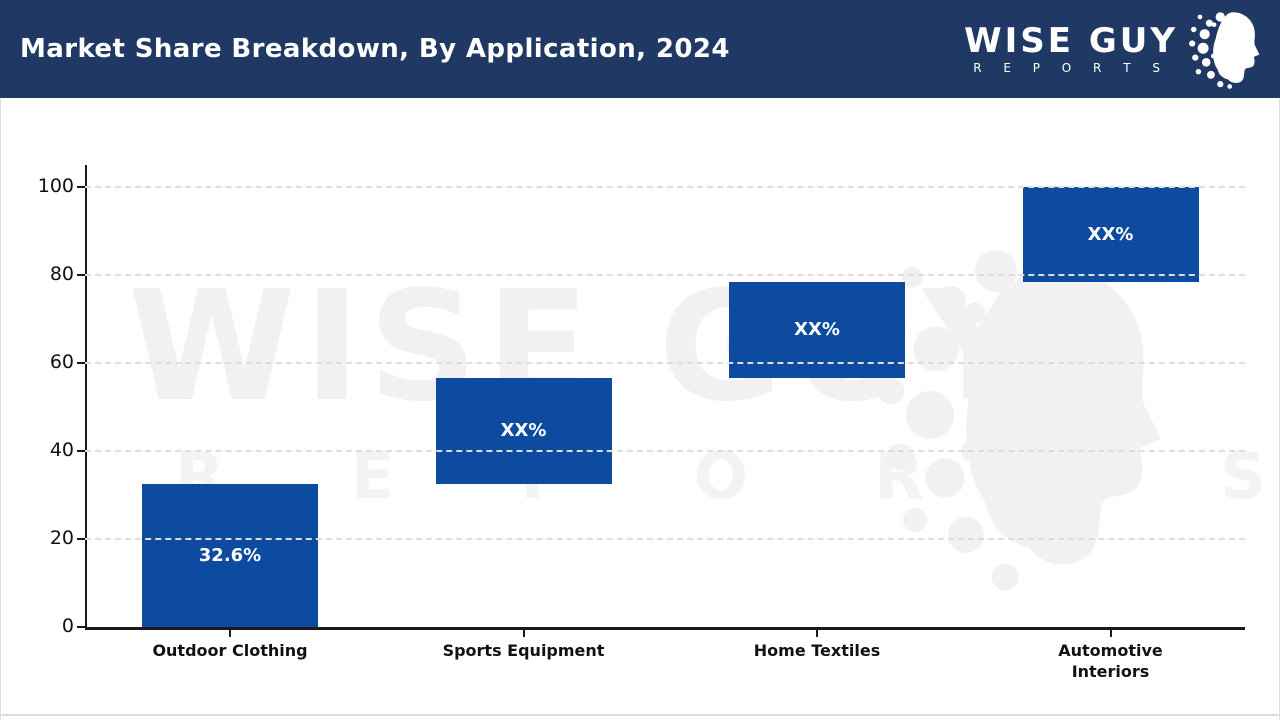 This screenshot has height=720, width=1280. Describe the element at coordinates (1224, 50) in the screenshot. I see `head-silhouette-icon` at that location.